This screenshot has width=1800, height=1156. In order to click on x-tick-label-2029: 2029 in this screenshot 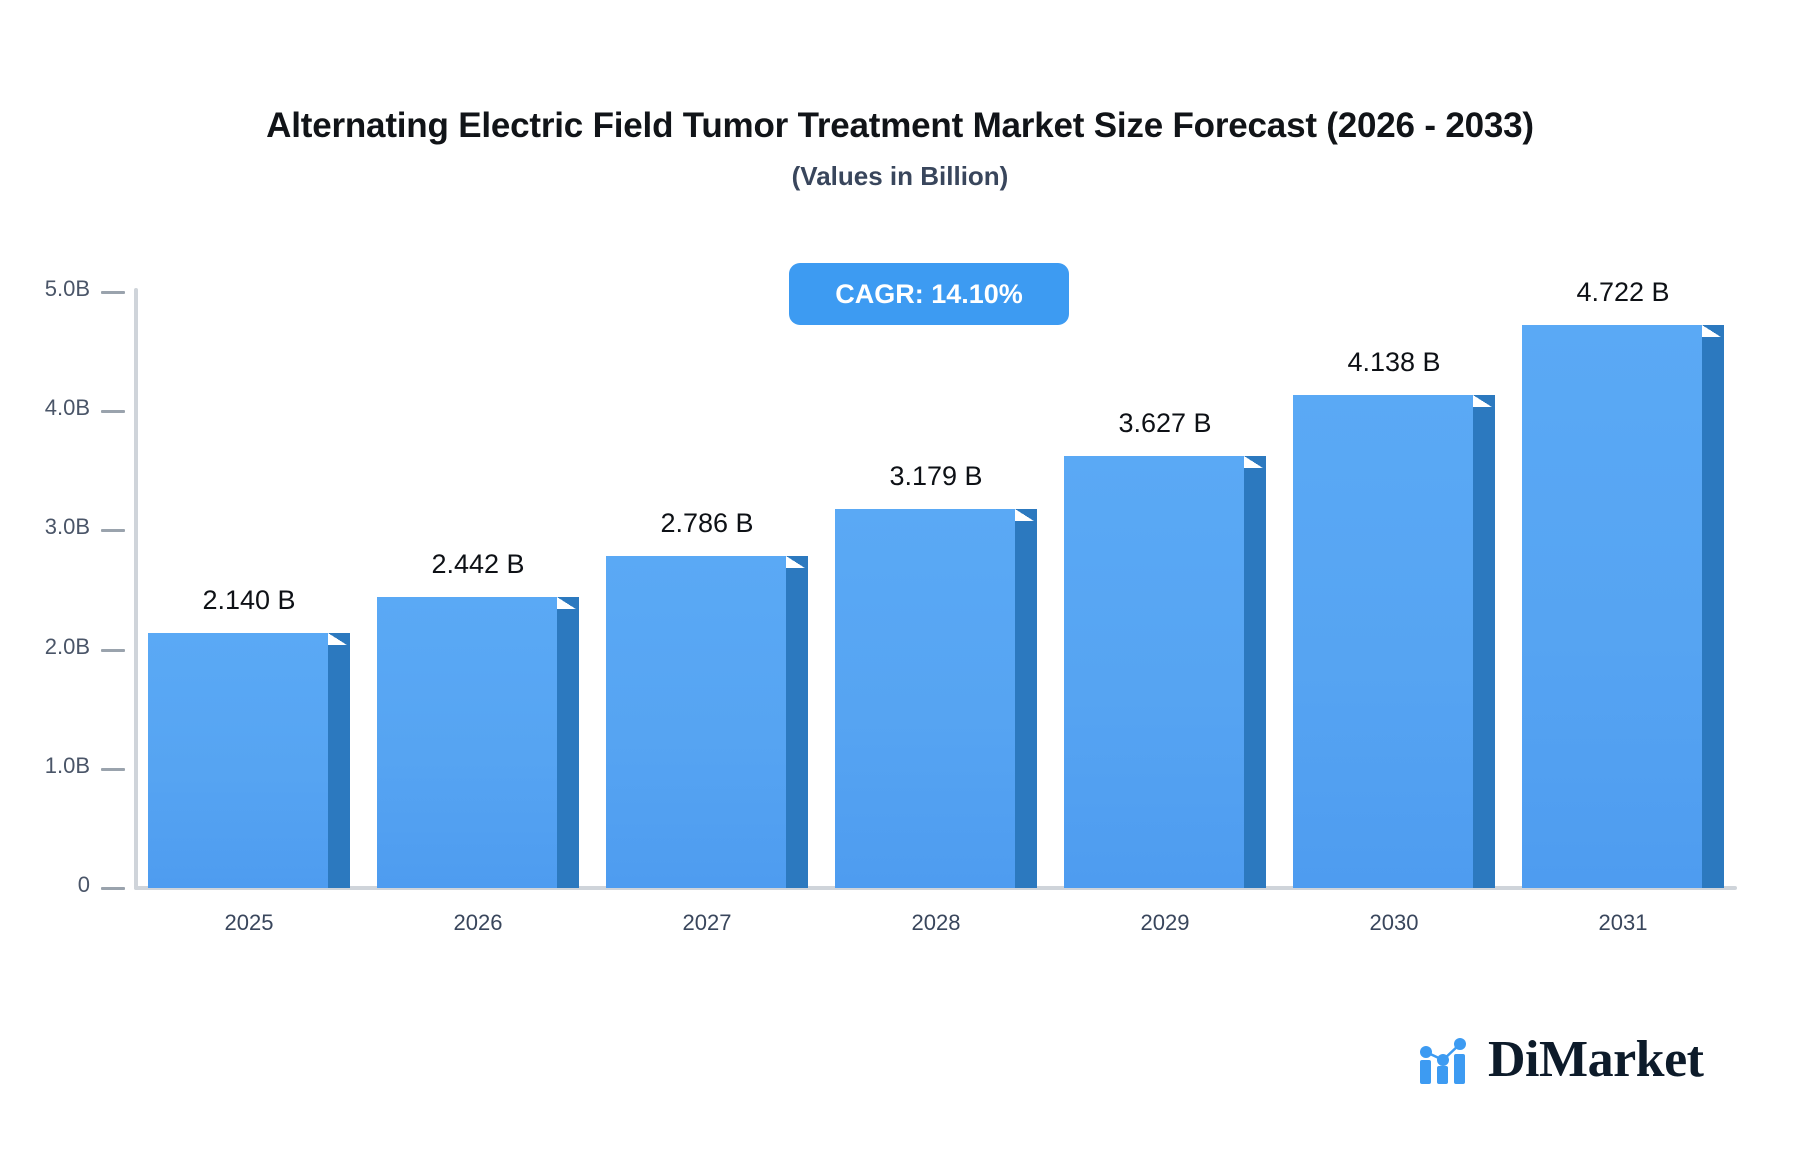, I will do `click(1165, 922)`.